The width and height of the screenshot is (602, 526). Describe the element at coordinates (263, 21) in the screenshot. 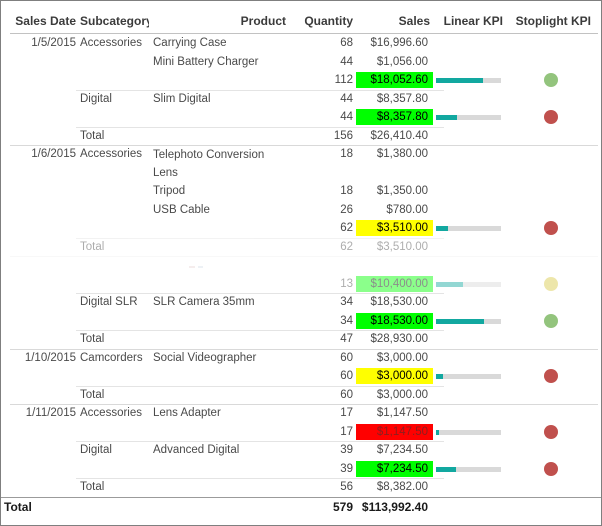

I see `column-header-product: Product` at that location.